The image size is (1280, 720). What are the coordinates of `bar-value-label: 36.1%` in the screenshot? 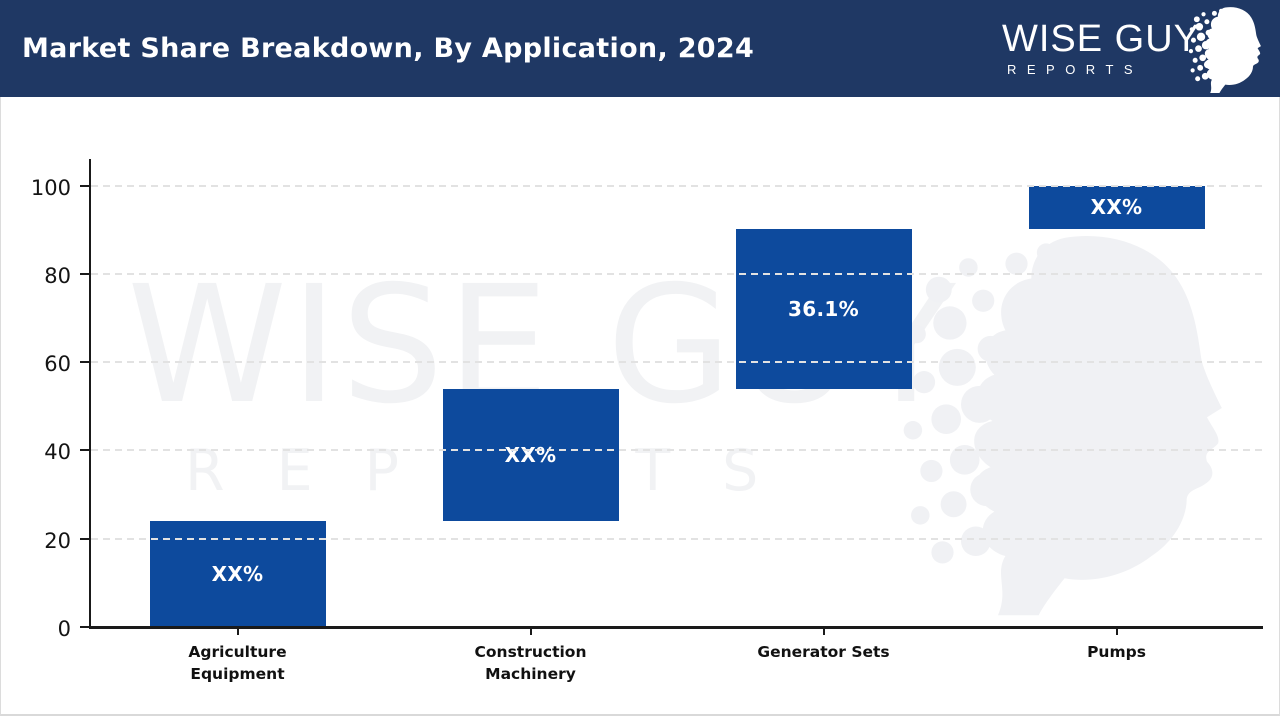 It's located at (823, 308).